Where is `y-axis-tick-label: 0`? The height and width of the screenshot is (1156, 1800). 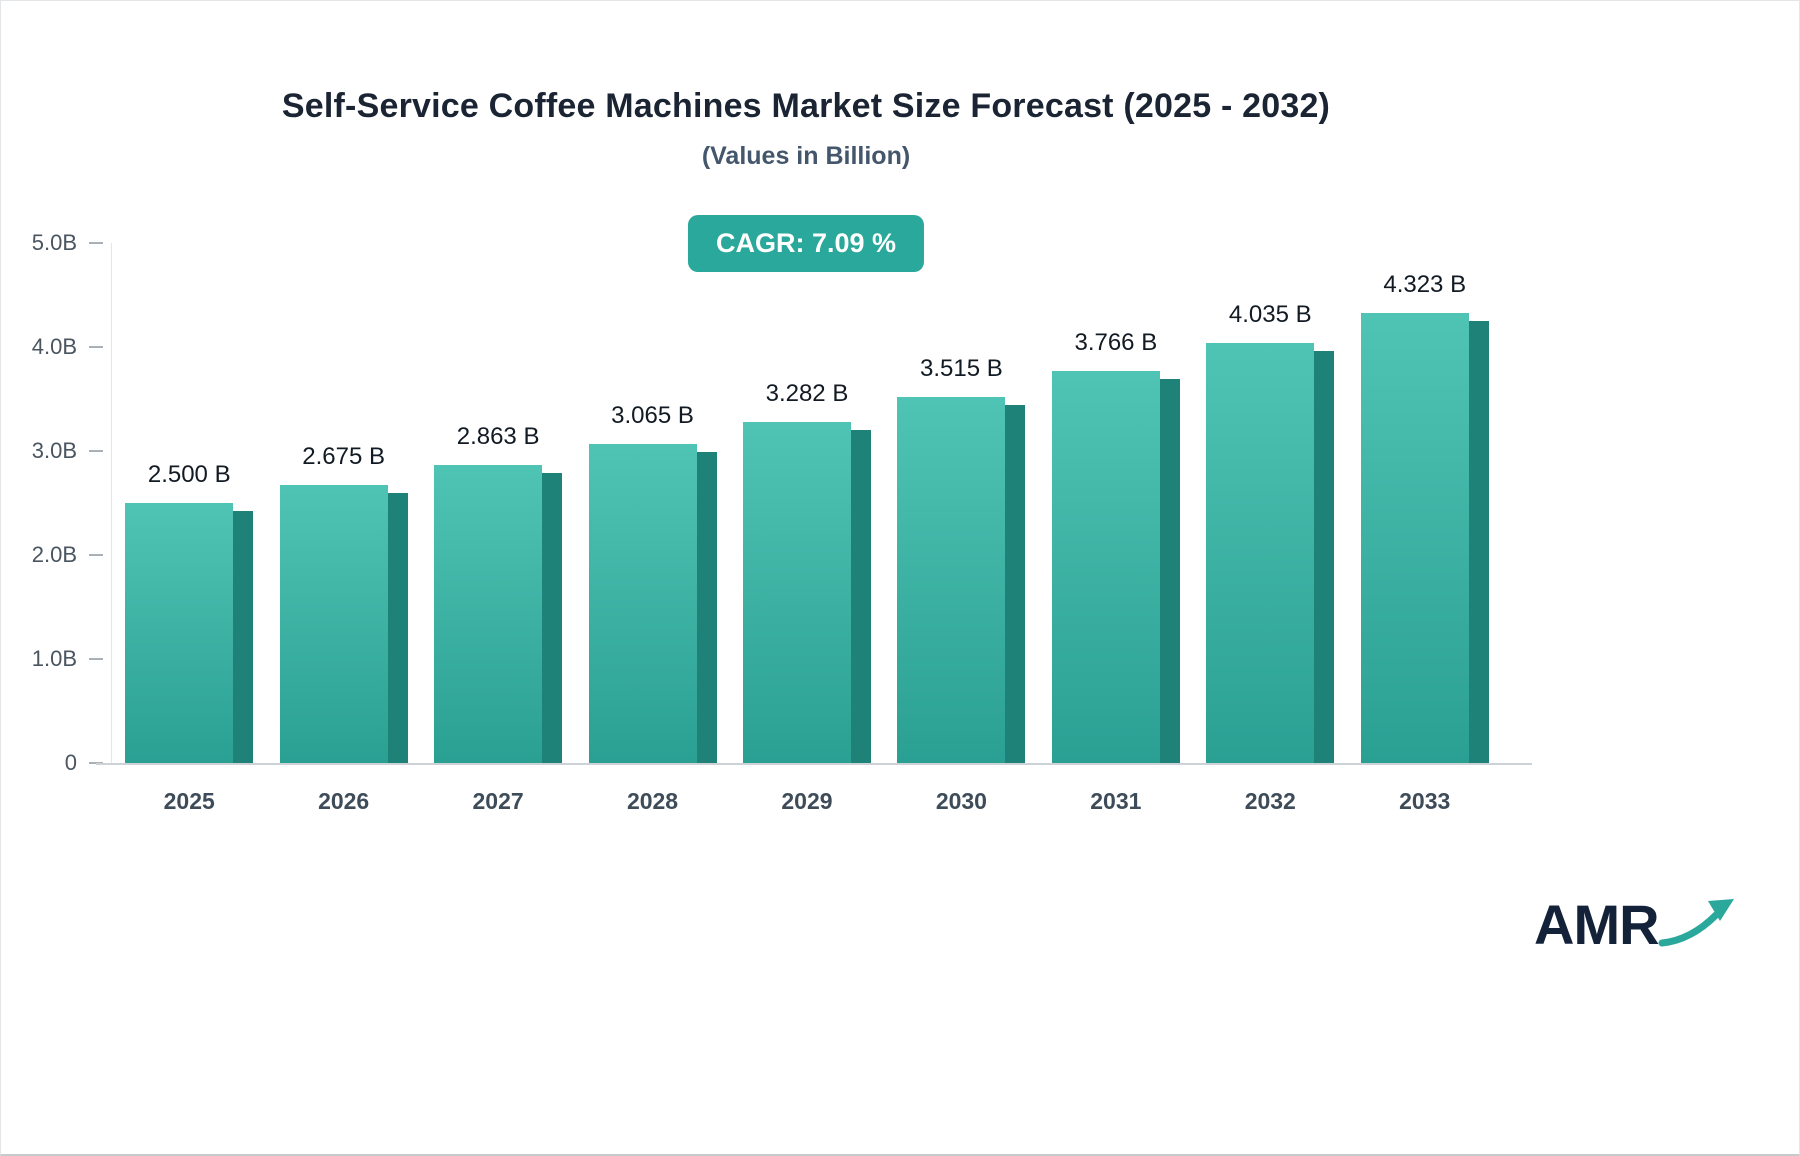 y-axis-tick-label: 0 is located at coordinates (70, 762).